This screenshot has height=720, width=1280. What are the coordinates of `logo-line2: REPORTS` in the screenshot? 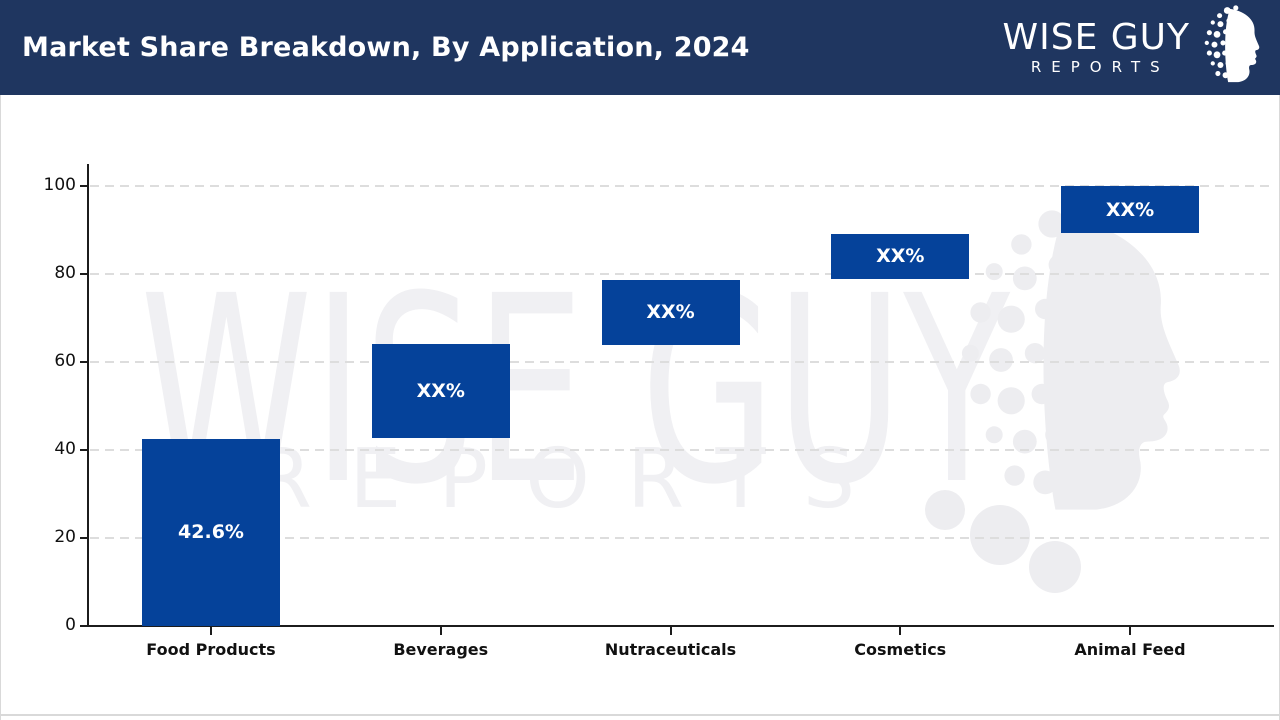 It's located at (1100, 67).